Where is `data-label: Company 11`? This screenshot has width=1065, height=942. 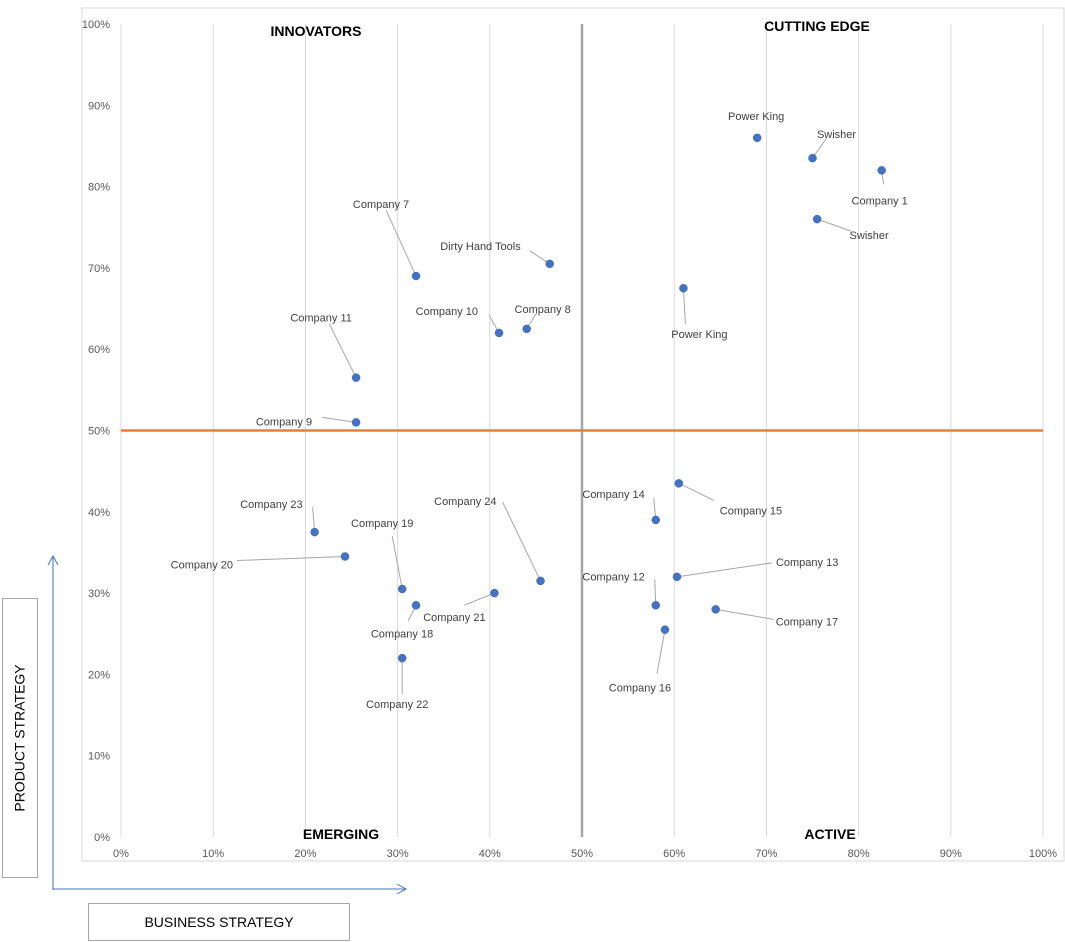 data-label: Company 11 is located at coordinates (321, 319).